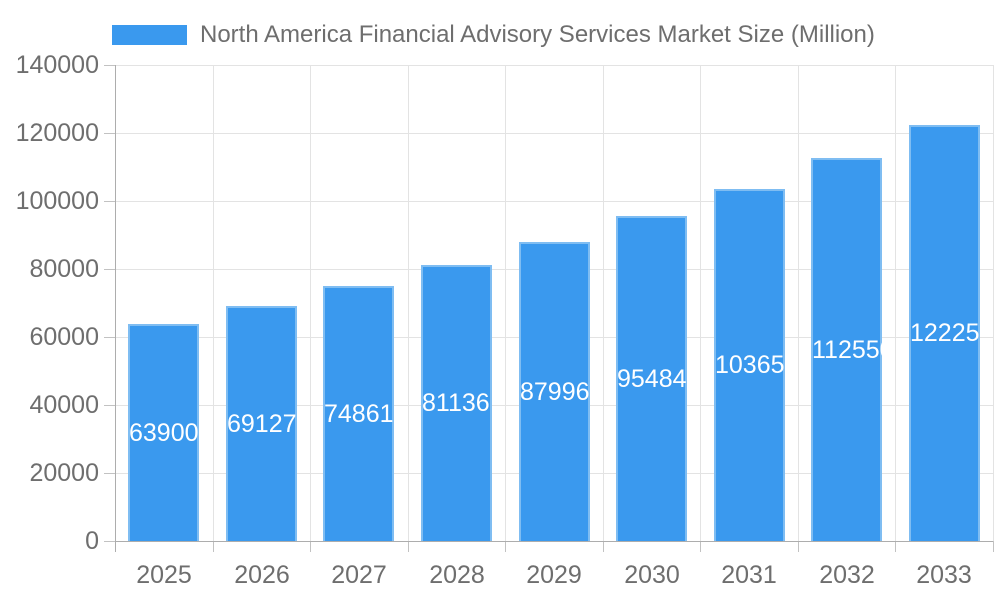  What do you see at coordinates (115, 308) in the screenshot?
I see `y-axis-line` at bounding box center [115, 308].